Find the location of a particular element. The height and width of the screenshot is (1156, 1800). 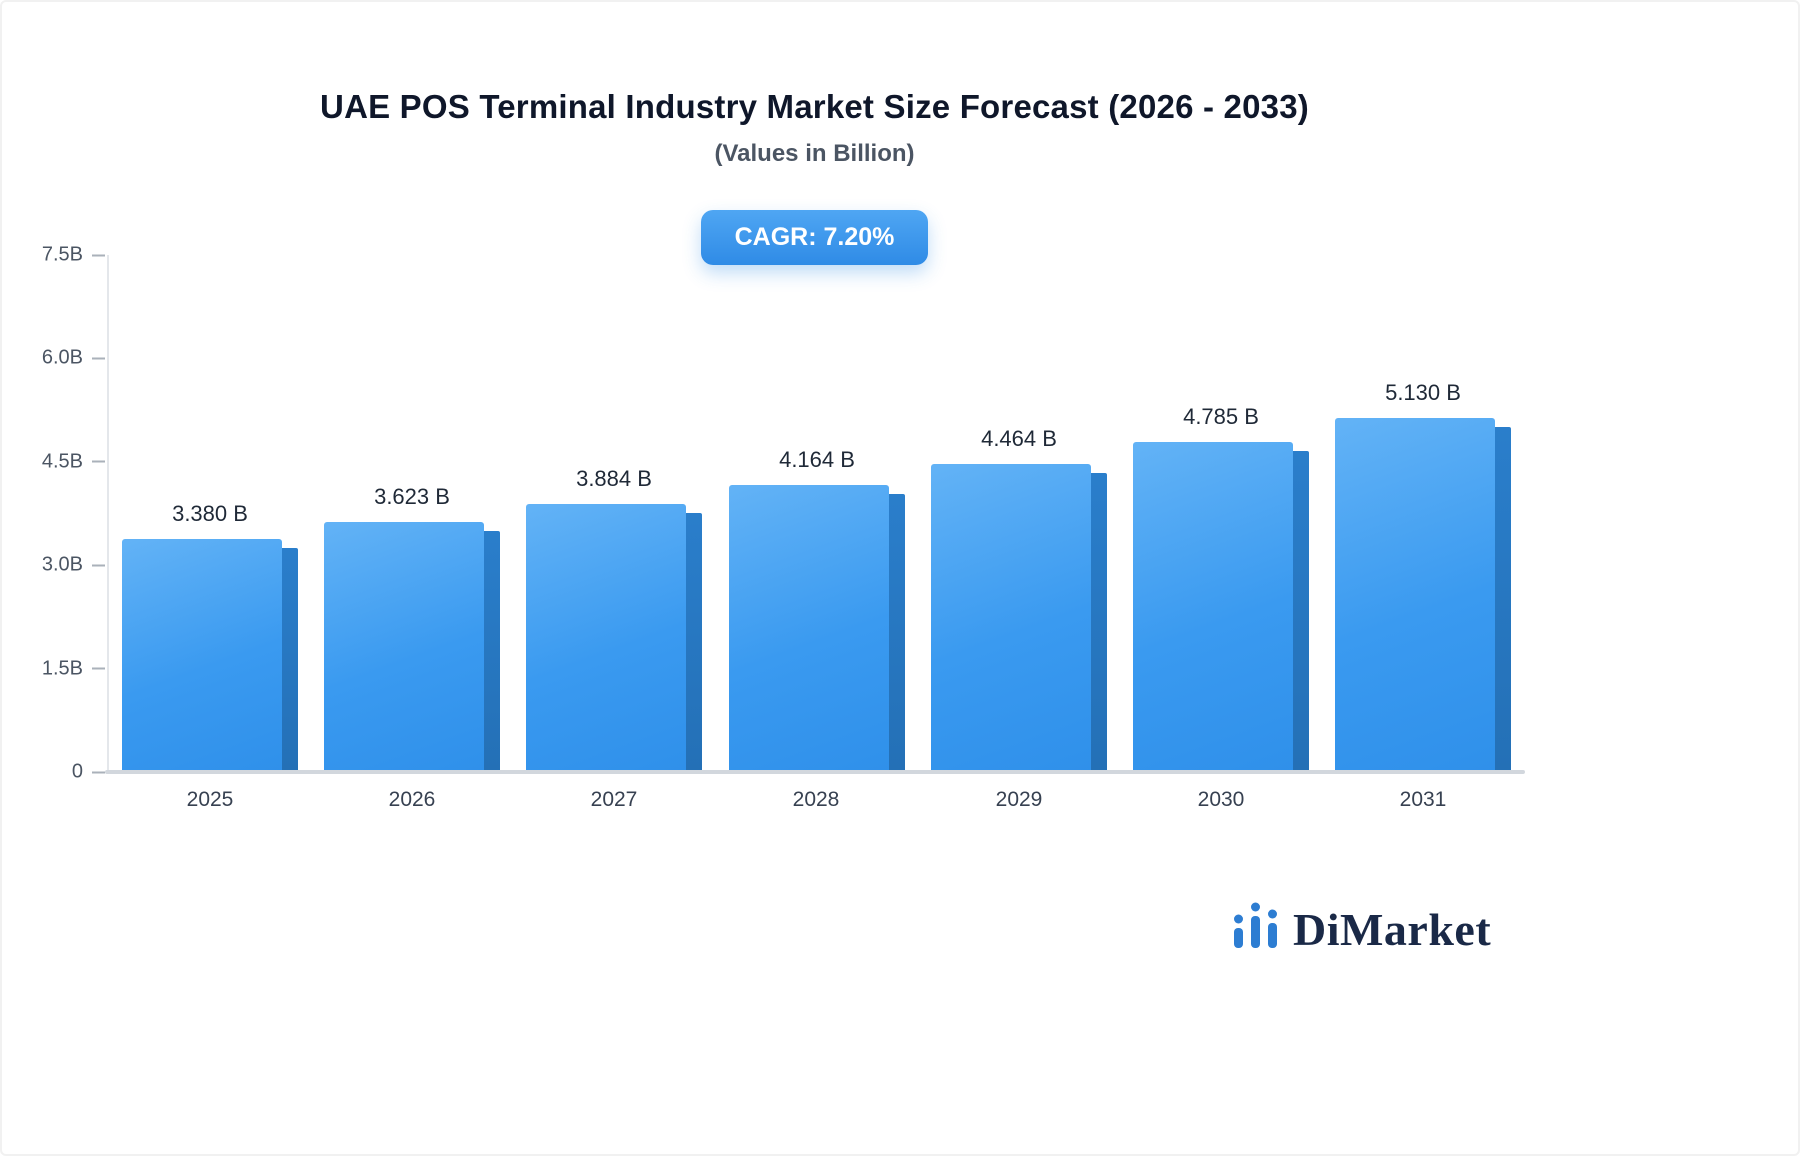

y-axis-tick: 1.5B is located at coordinates (73, 668).